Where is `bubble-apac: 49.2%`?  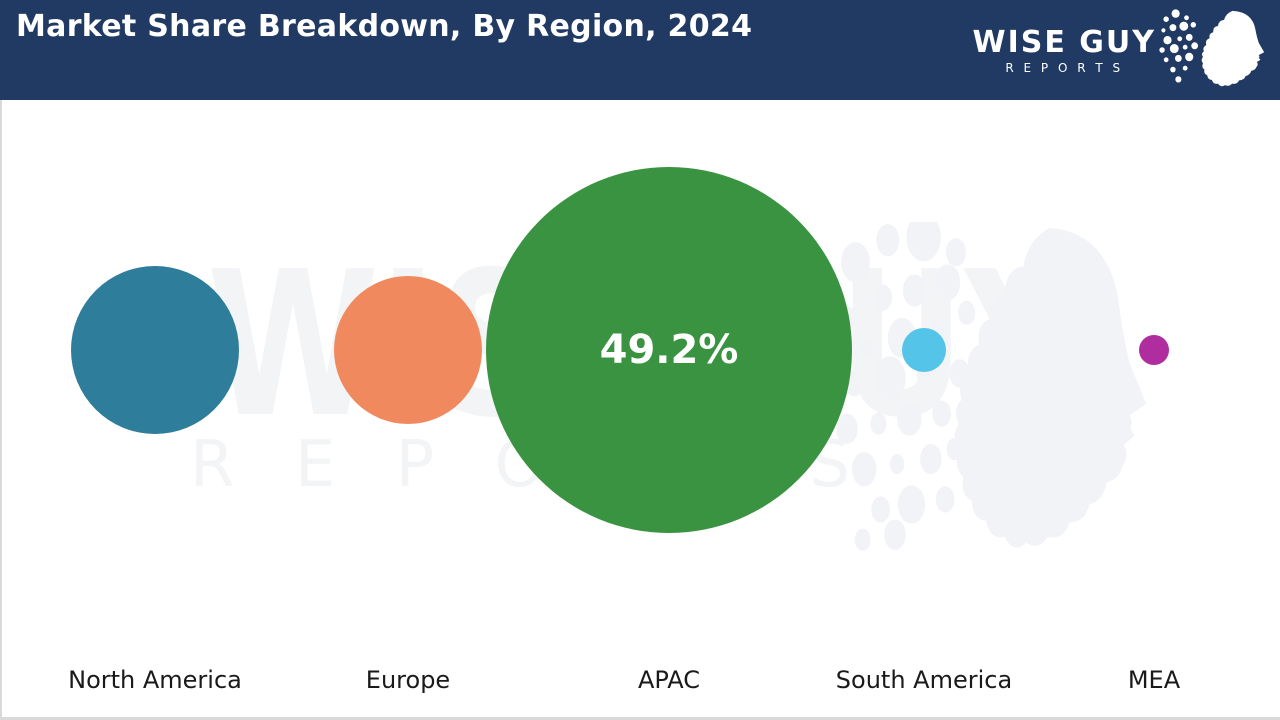
bubble-apac: 49.2% is located at coordinates (669, 350).